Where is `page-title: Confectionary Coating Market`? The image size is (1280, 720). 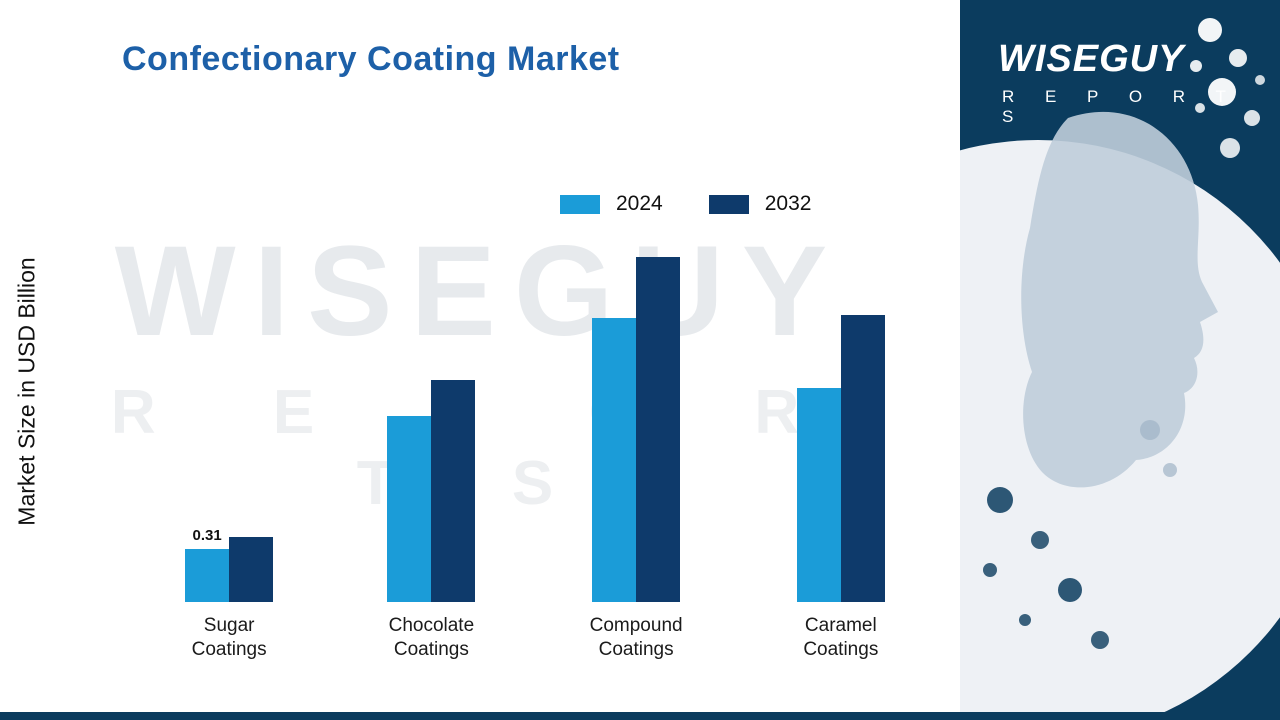 page-title: Confectionary Coating Market is located at coordinates (371, 59).